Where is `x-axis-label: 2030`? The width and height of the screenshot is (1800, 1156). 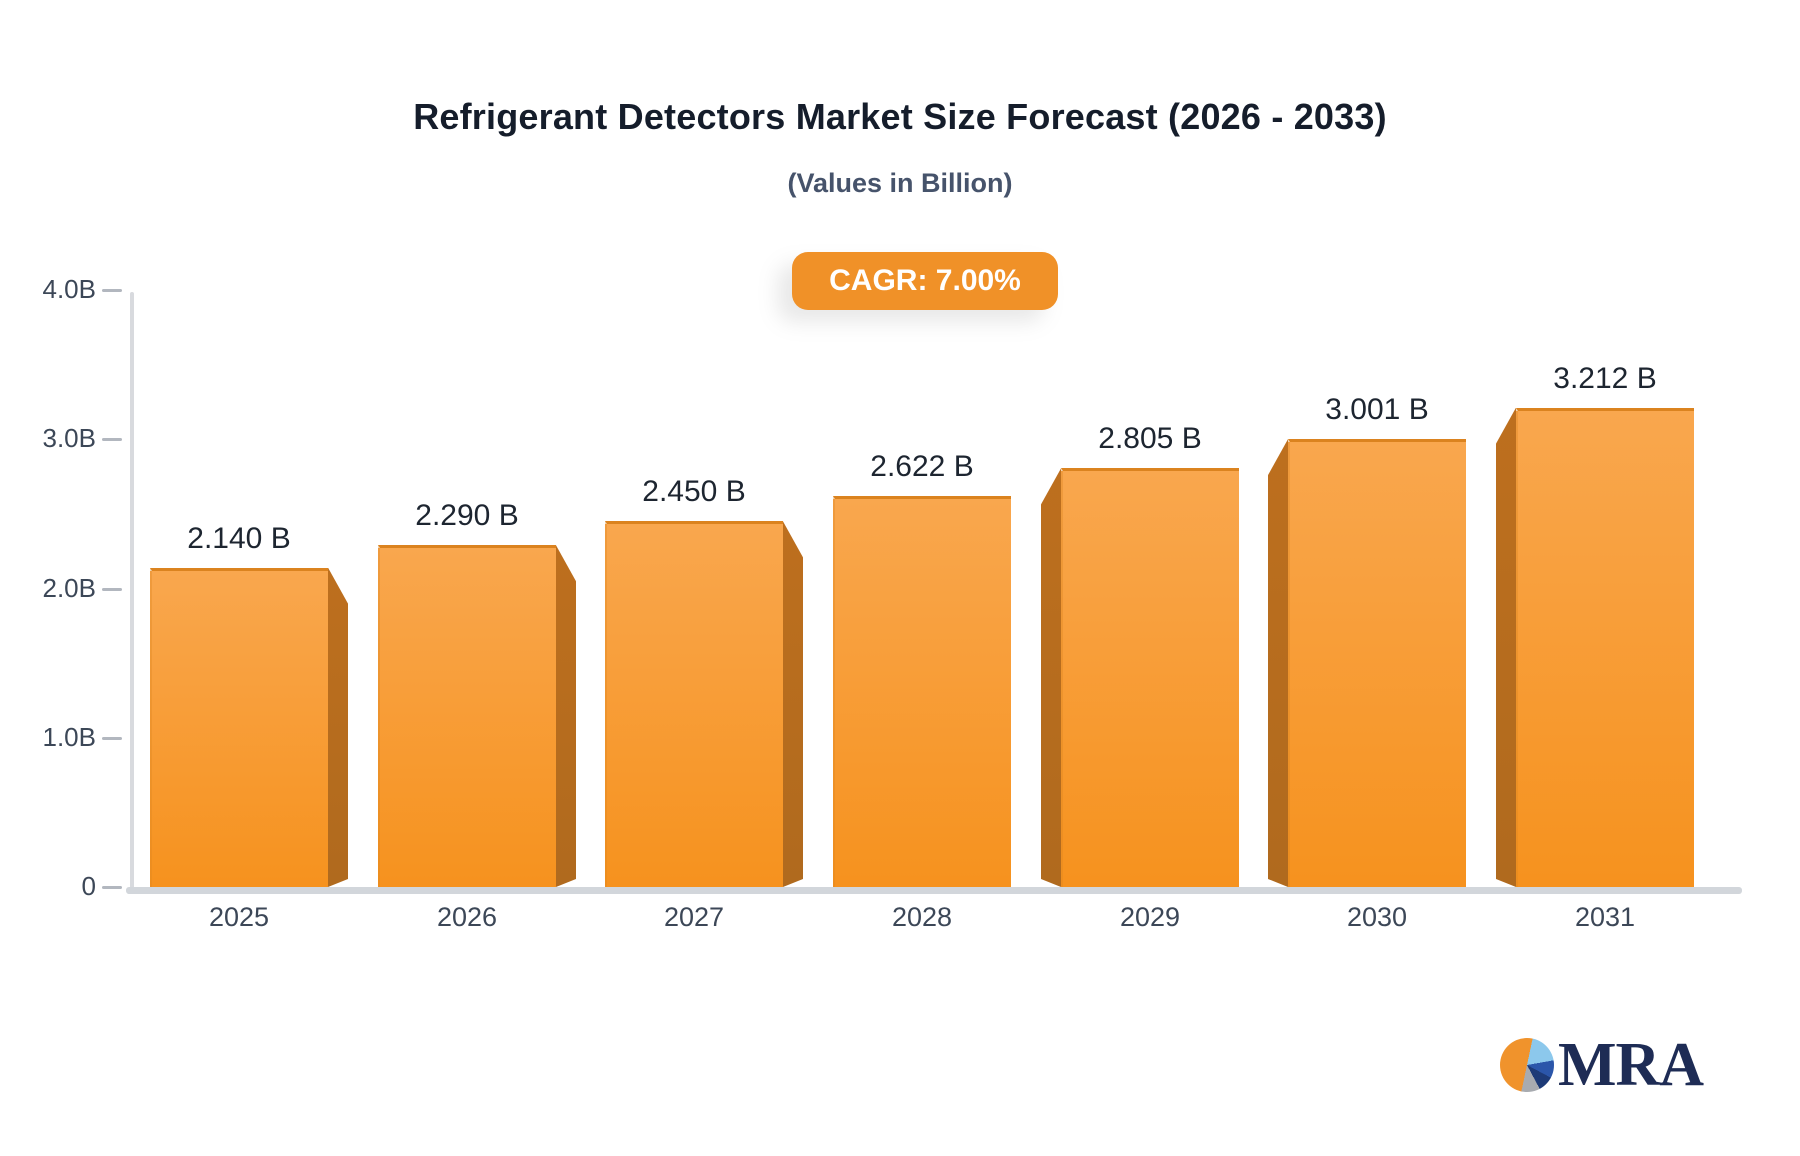
x-axis-label: 2030 is located at coordinates (1377, 917).